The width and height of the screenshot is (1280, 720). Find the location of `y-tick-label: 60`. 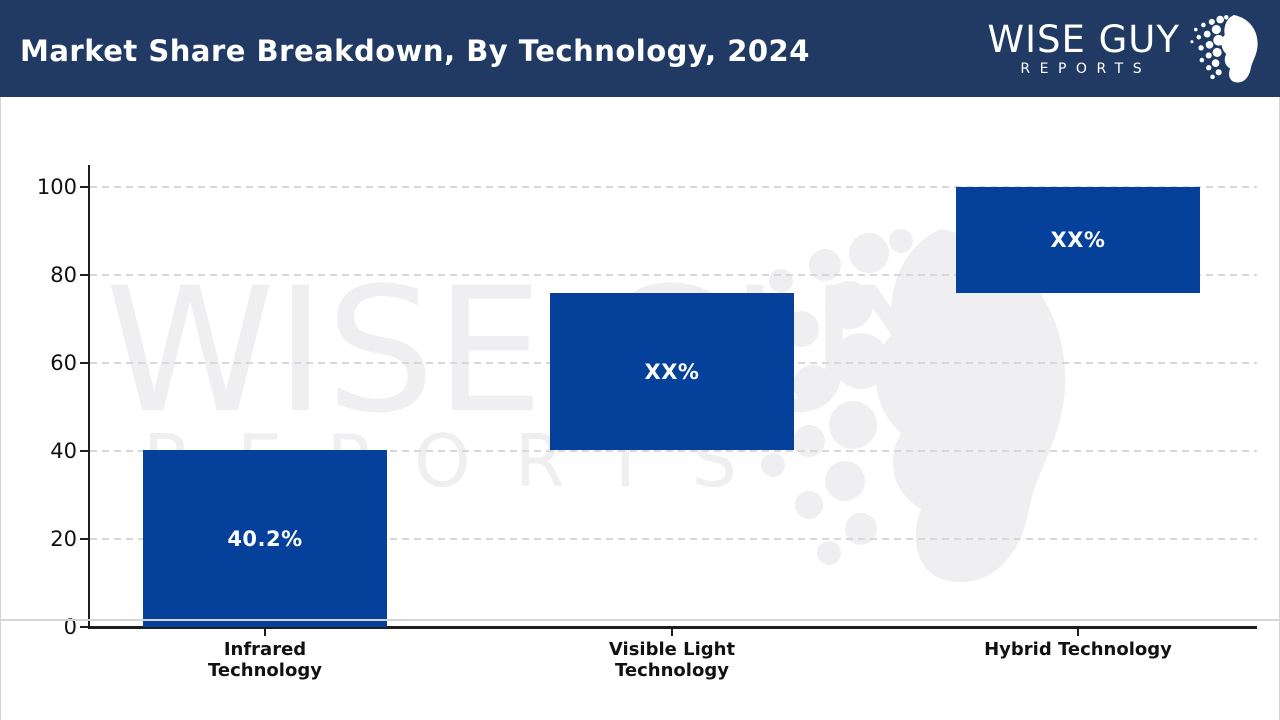

y-tick-label: 60 is located at coordinates (63, 363).